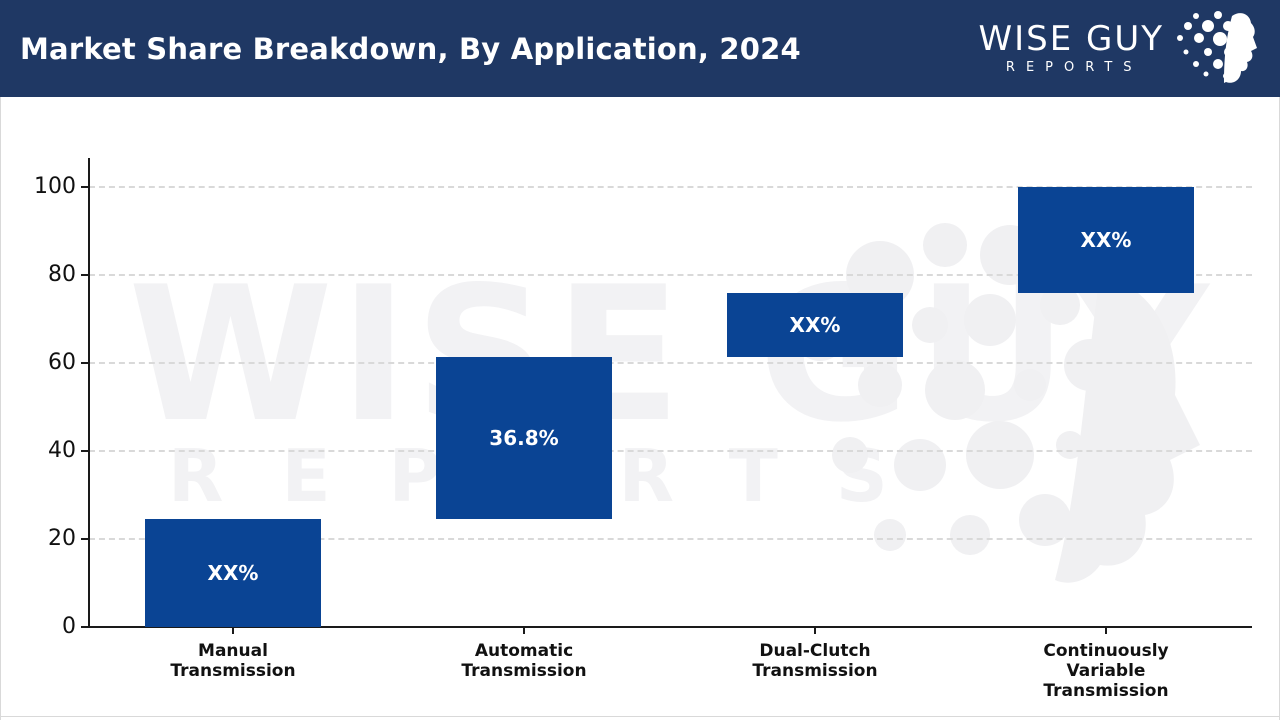 The image size is (1280, 720). What do you see at coordinates (640, 716) in the screenshot?
I see `footer-divider` at bounding box center [640, 716].